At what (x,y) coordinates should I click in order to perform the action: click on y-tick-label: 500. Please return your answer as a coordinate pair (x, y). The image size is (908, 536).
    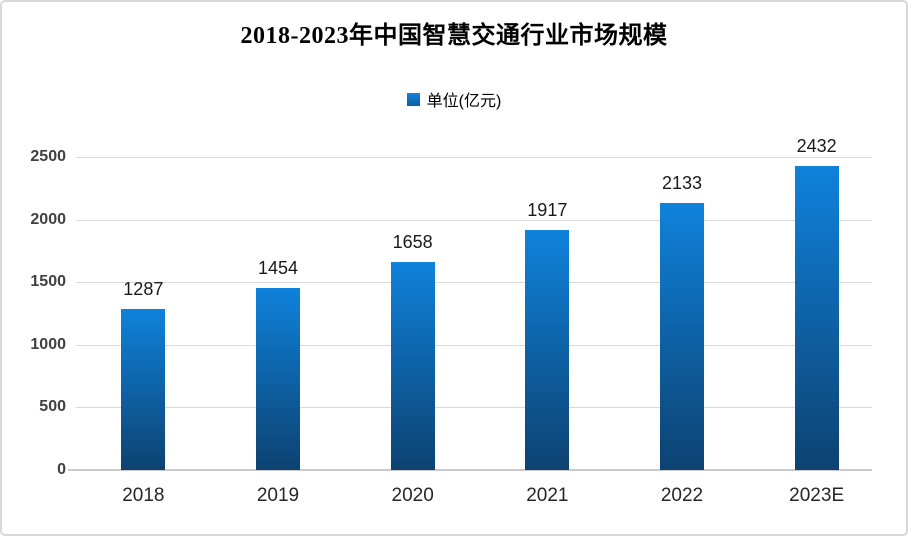
    Looking at the image, I should click on (52, 407).